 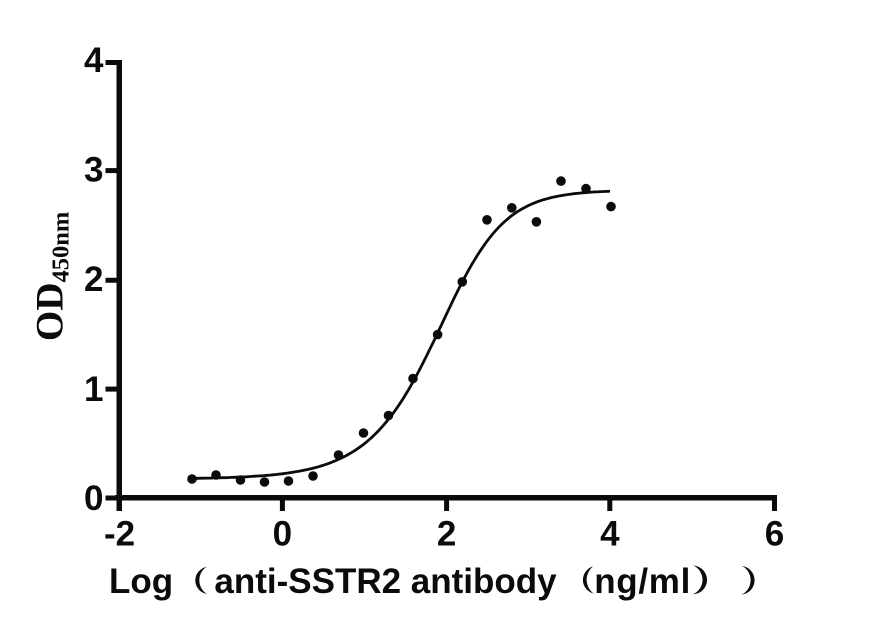 What do you see at coordinates (642, 581) in the screenshot?
I see `svg-text: ng/ml` at bounding box center [642, 581].